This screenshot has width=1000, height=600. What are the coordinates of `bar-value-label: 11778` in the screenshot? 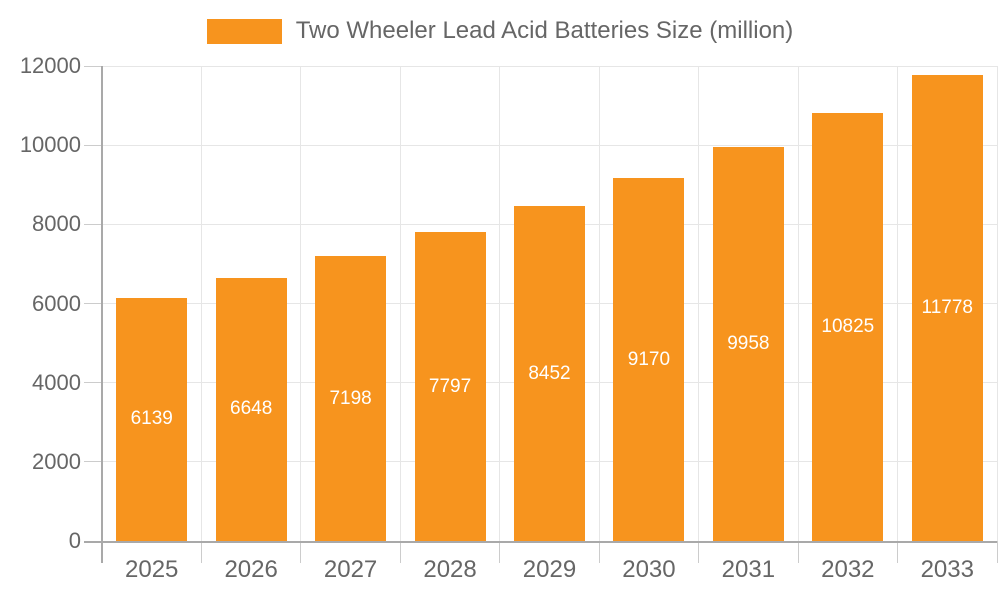 It's located at (947, 307).